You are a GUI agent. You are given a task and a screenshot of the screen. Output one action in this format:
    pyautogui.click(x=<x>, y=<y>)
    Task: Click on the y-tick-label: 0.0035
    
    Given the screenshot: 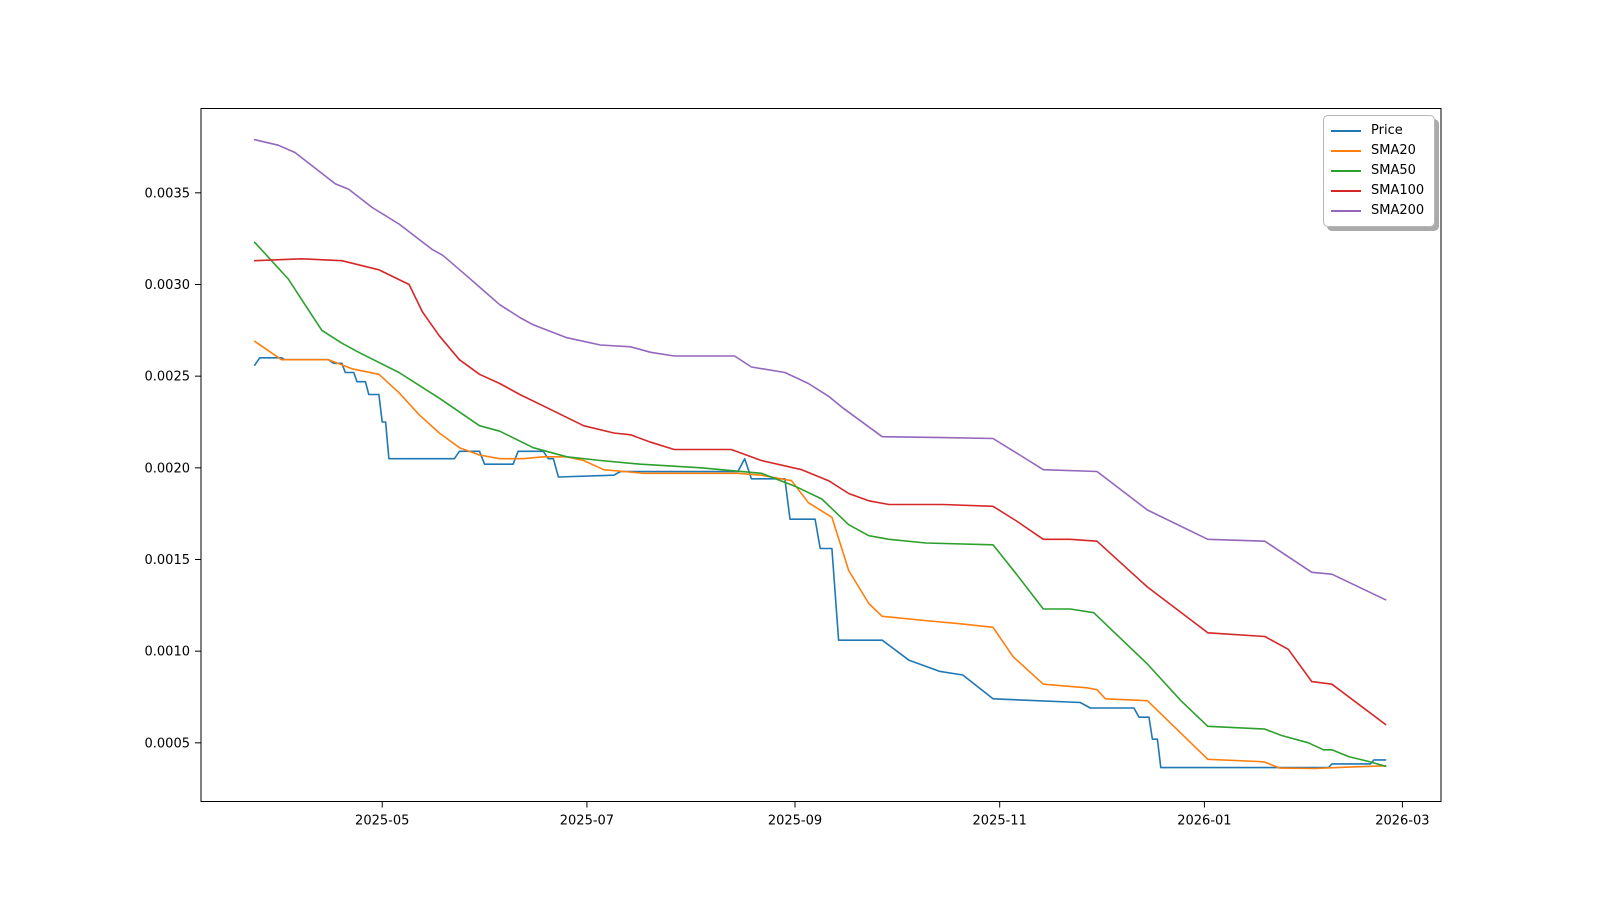 What is the action you would take?
    pyautogui.click(x=168, y=193)
    